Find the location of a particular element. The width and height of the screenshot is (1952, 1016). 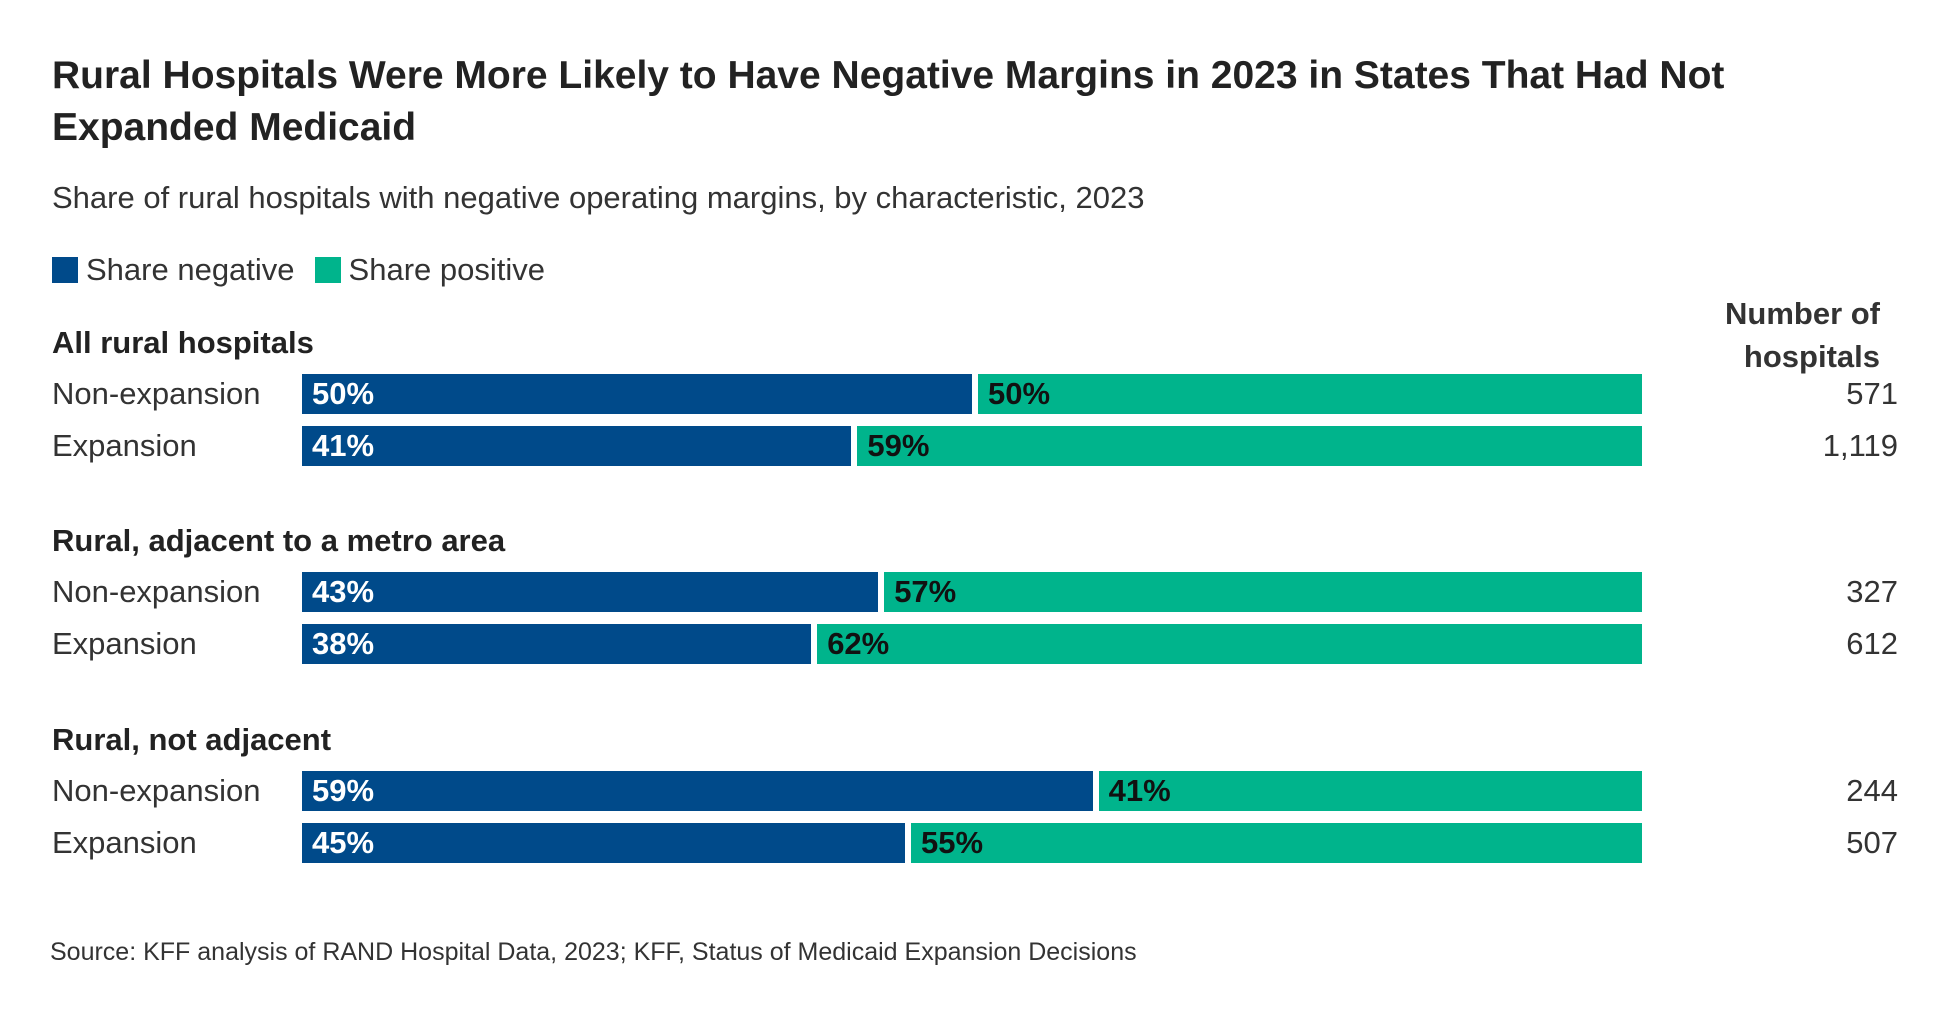

bar-row: 41% 59% is located at coordinates (972, 446).